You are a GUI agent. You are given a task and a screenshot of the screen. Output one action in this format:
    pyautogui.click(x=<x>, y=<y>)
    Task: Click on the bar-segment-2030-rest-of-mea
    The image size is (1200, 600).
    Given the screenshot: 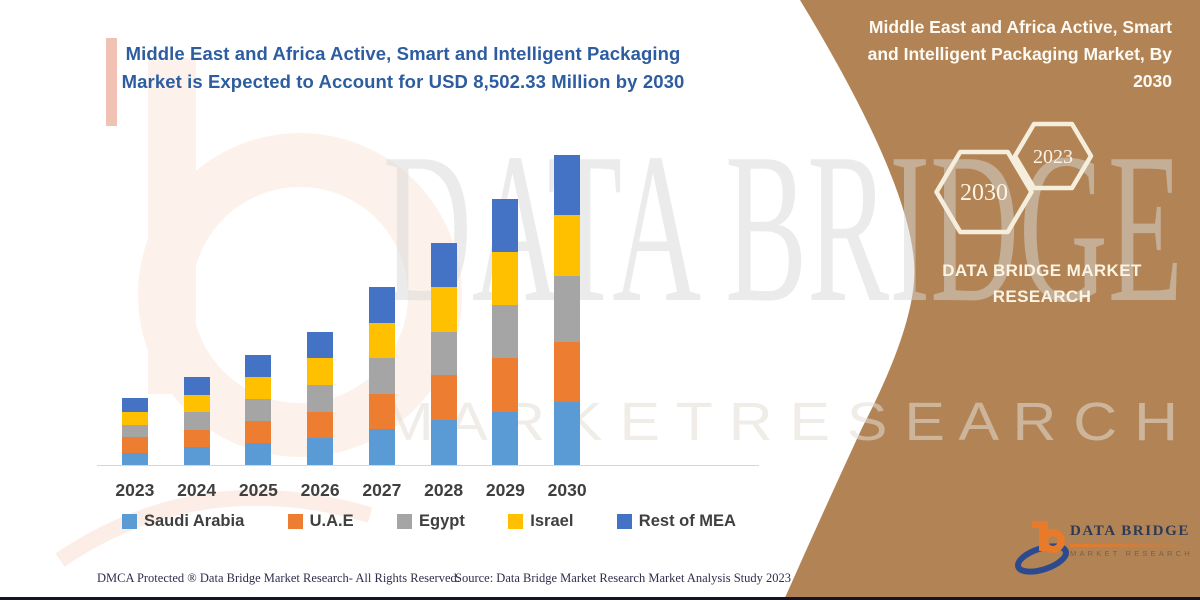 What is the action you would take?
    pyautogui.click(x=567, y=184)
    